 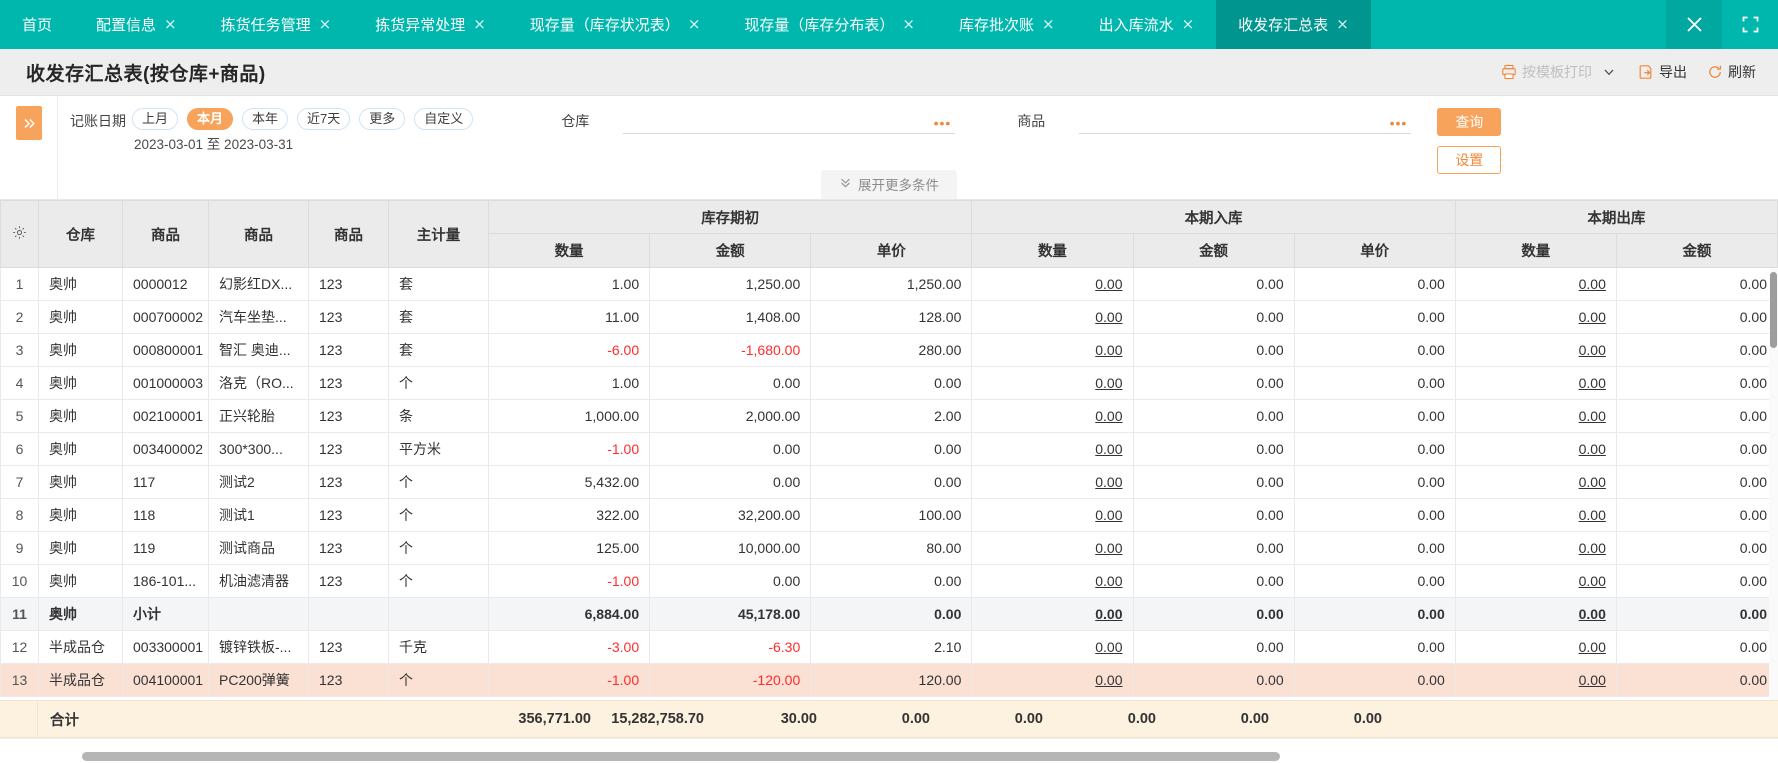 What do you see at coordinates (37, 24) in the screenshot?
I see `tab-0: 首页` at bounding box center [37, 24].